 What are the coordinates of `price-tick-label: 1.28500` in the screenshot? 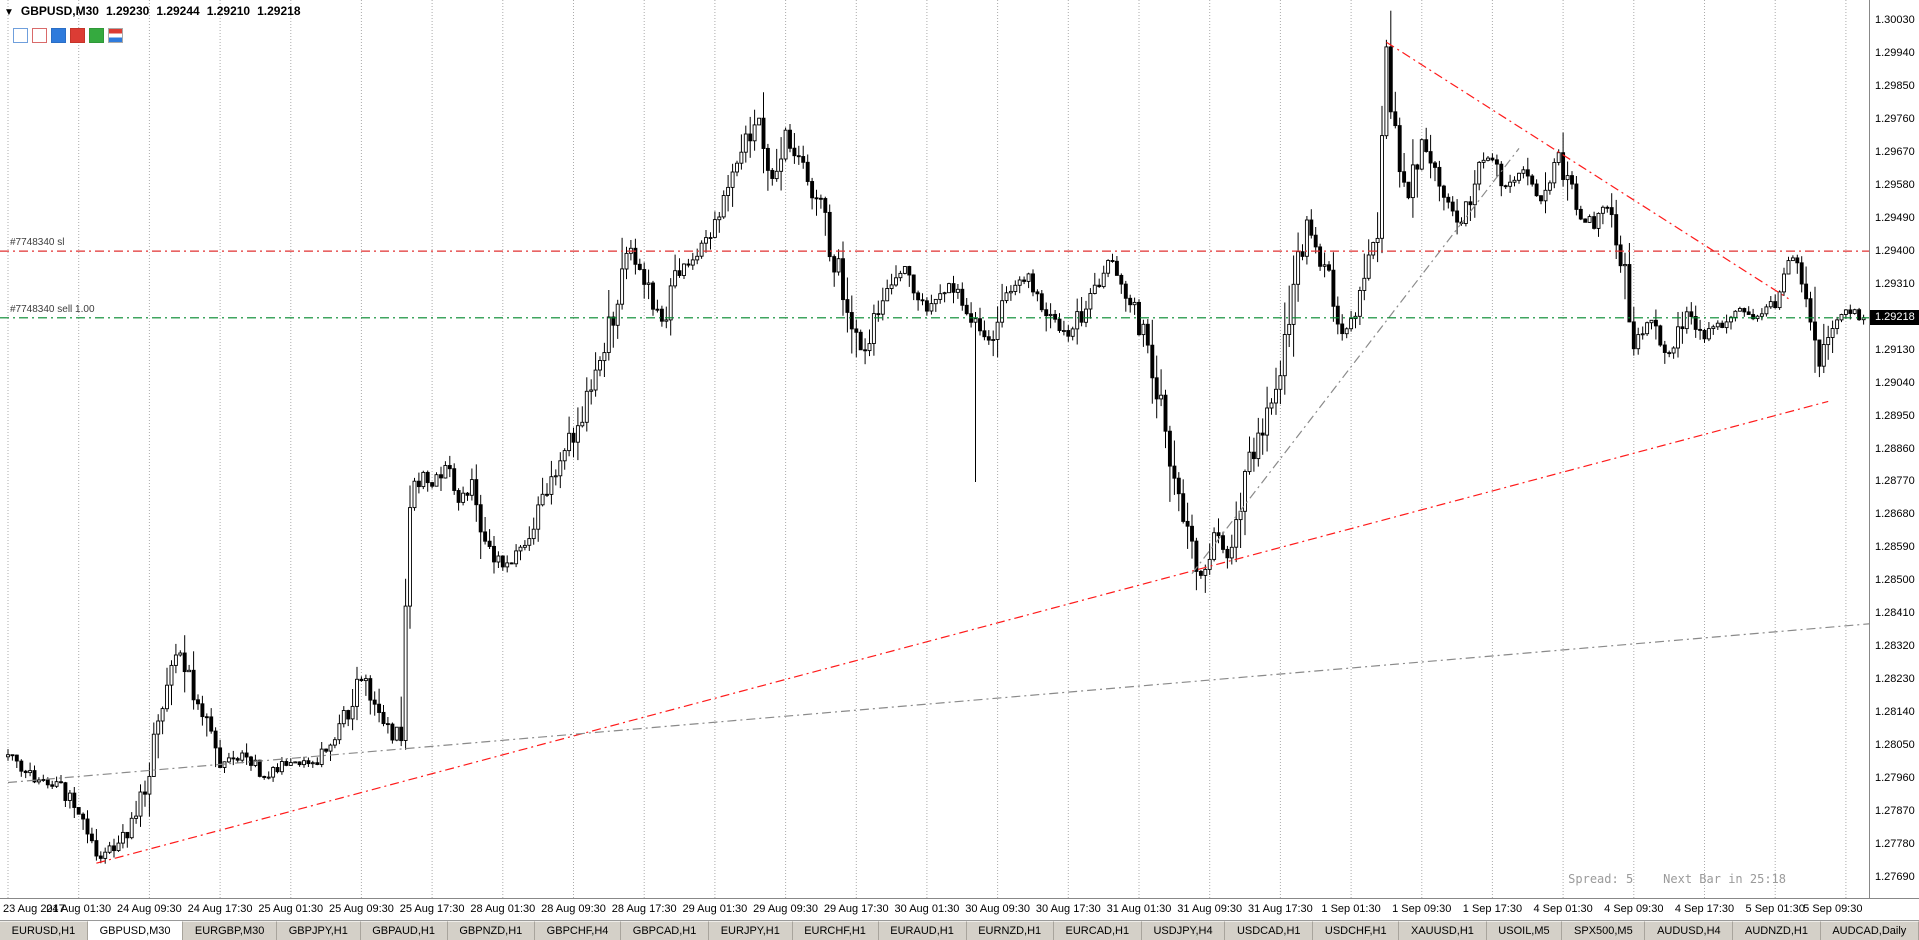 It's located at (1895, 580).